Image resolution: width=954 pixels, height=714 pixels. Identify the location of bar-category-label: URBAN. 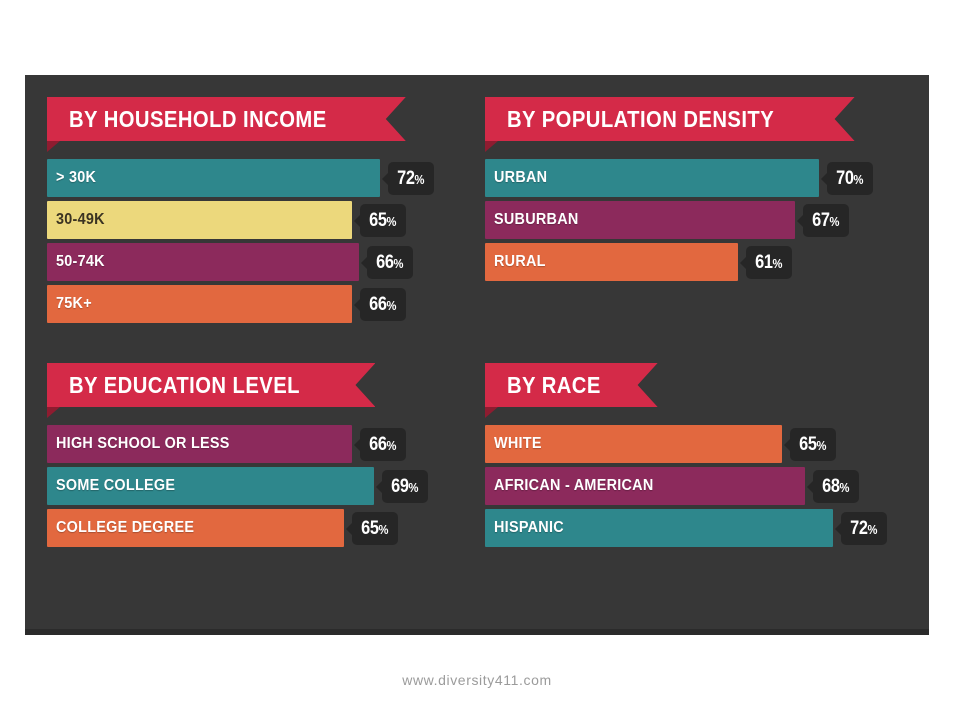
(521, 177).